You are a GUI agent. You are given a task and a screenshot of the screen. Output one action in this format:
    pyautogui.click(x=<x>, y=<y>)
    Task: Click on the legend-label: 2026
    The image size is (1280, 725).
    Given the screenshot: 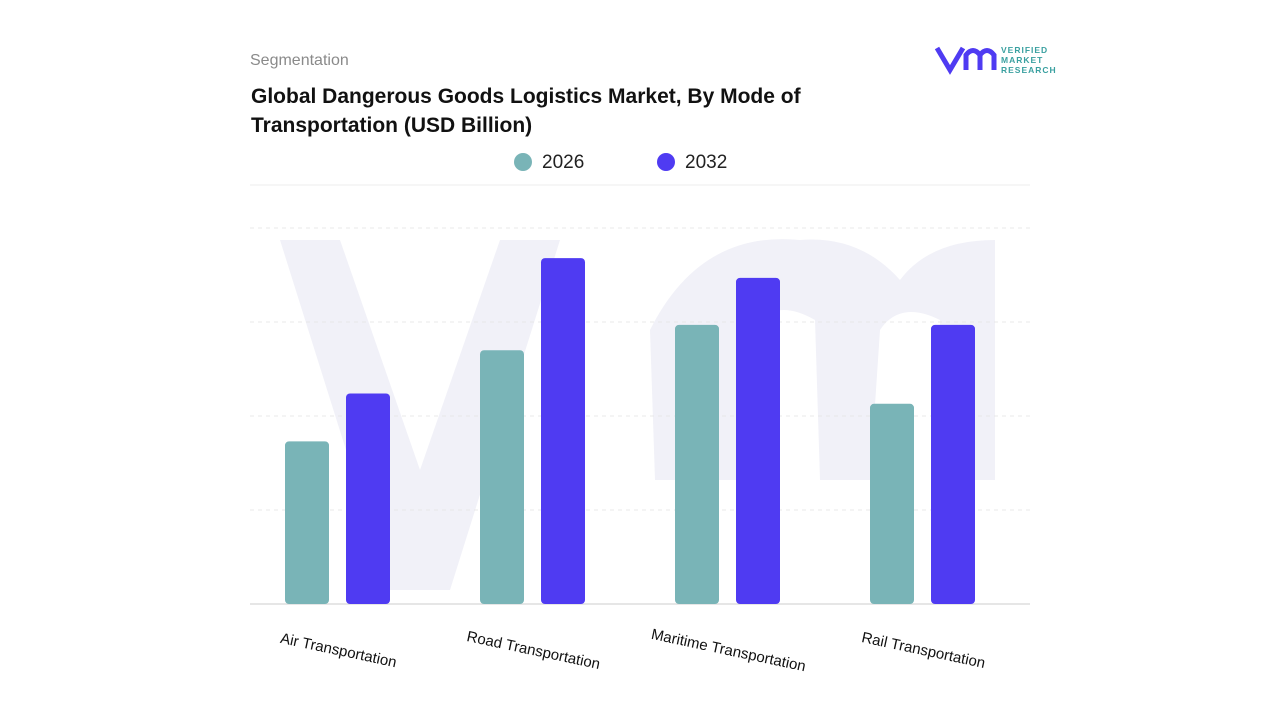 What is the action you would take?
    pyautogui.click(x=563, y=162)
    